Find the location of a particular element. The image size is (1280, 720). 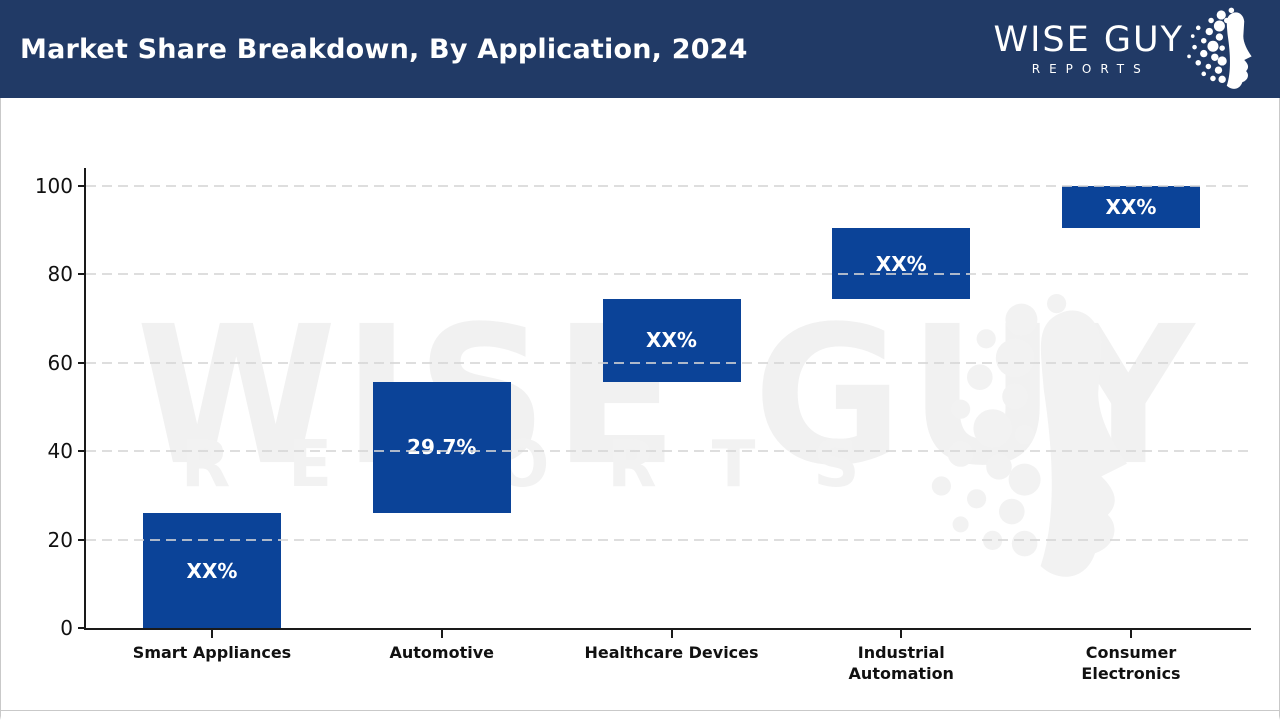

x-tick-label-0: Smart Appliances is located at coordinates (212, 652).